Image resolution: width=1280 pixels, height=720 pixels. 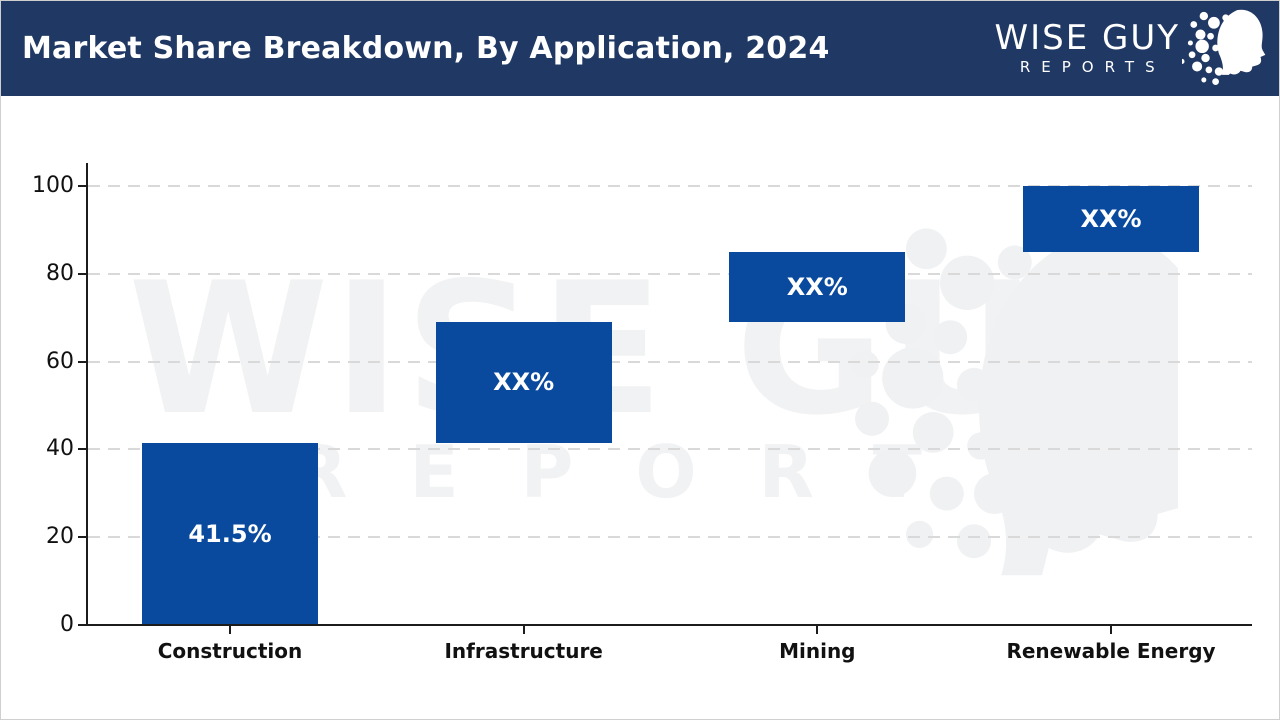 What do you see at coordinates (695, 472) in the screenshot?
I see `watermark-subtitle: REPORTS` at bounding box center [695, 472].